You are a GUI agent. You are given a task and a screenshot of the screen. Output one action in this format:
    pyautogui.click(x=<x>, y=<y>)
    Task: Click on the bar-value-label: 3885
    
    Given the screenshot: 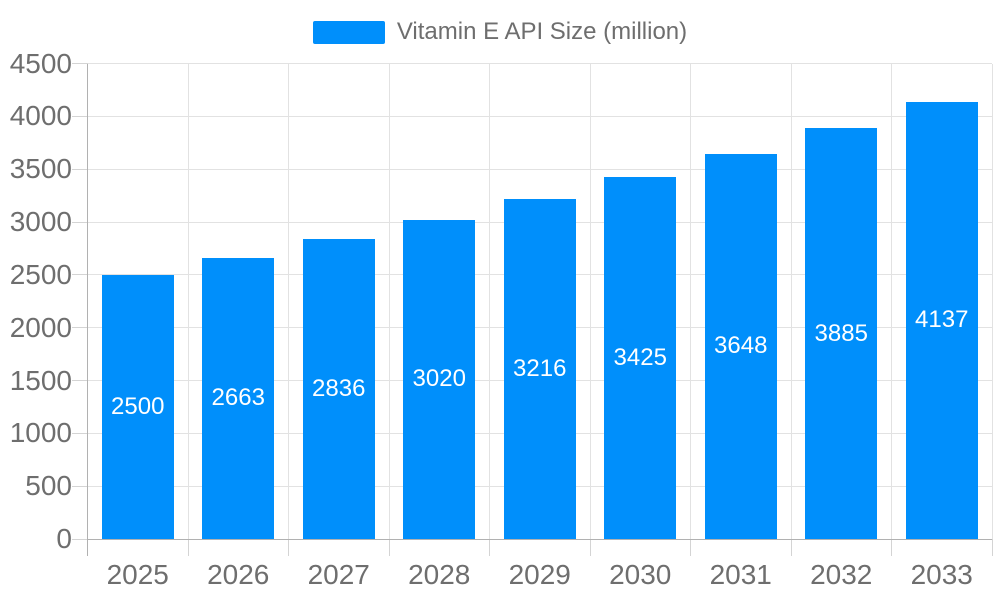 What is the action you would take?
    pyautogui.click(x=841, y=333)
    